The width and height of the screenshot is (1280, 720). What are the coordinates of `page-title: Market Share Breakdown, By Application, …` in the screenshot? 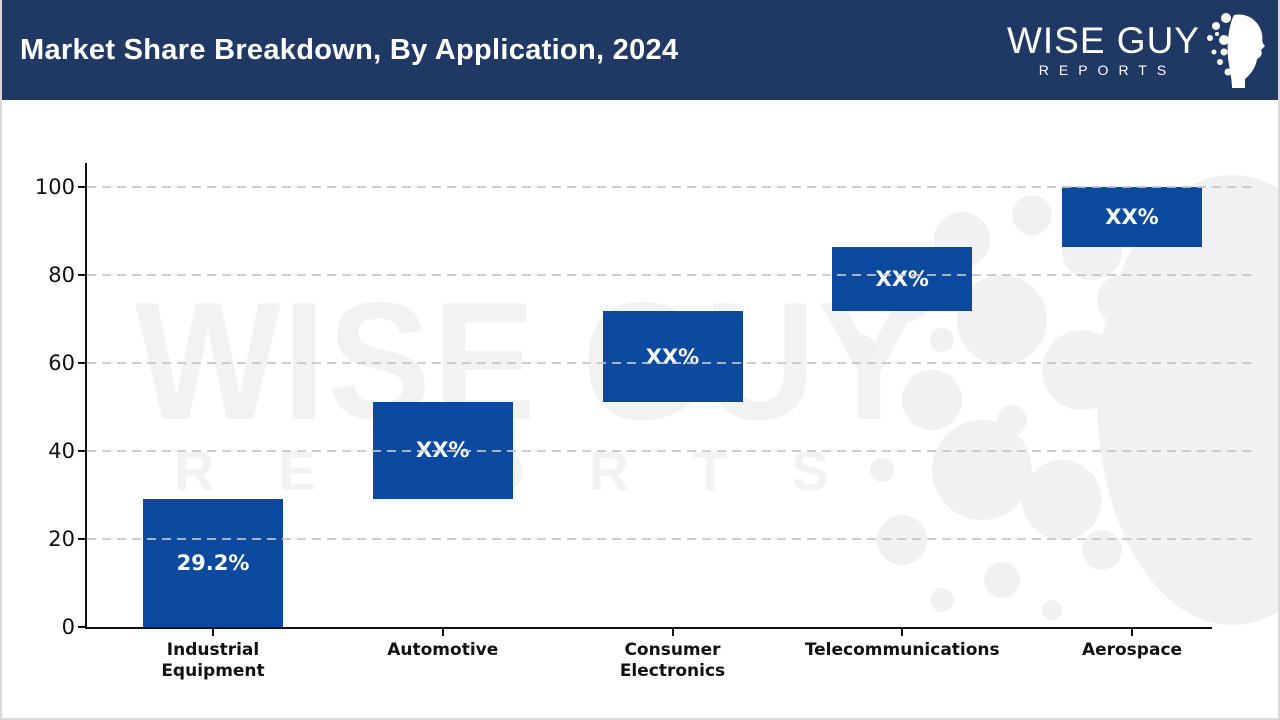 It's located at (349, 49).